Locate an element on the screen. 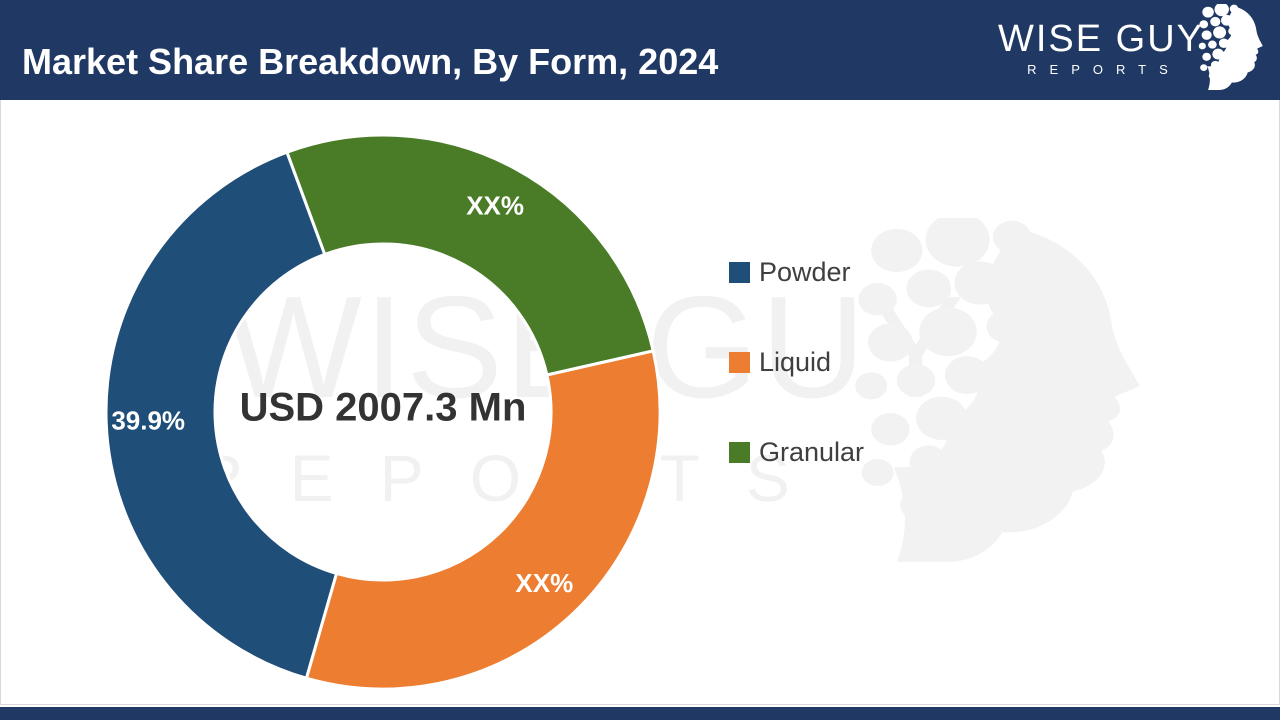 This screenshot has width=1280, height=720. legend-item-powder: Powder is located at coordinates (796, 272).